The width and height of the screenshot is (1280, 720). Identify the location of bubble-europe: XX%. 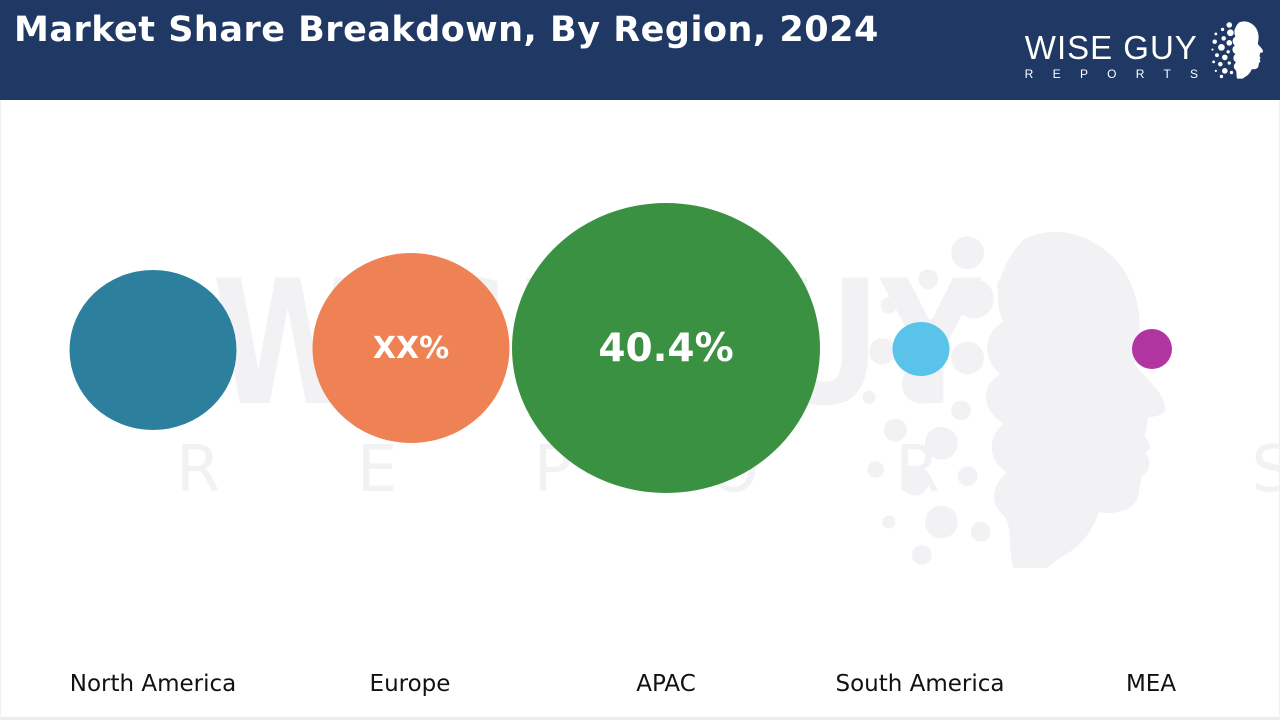
(411, 348).